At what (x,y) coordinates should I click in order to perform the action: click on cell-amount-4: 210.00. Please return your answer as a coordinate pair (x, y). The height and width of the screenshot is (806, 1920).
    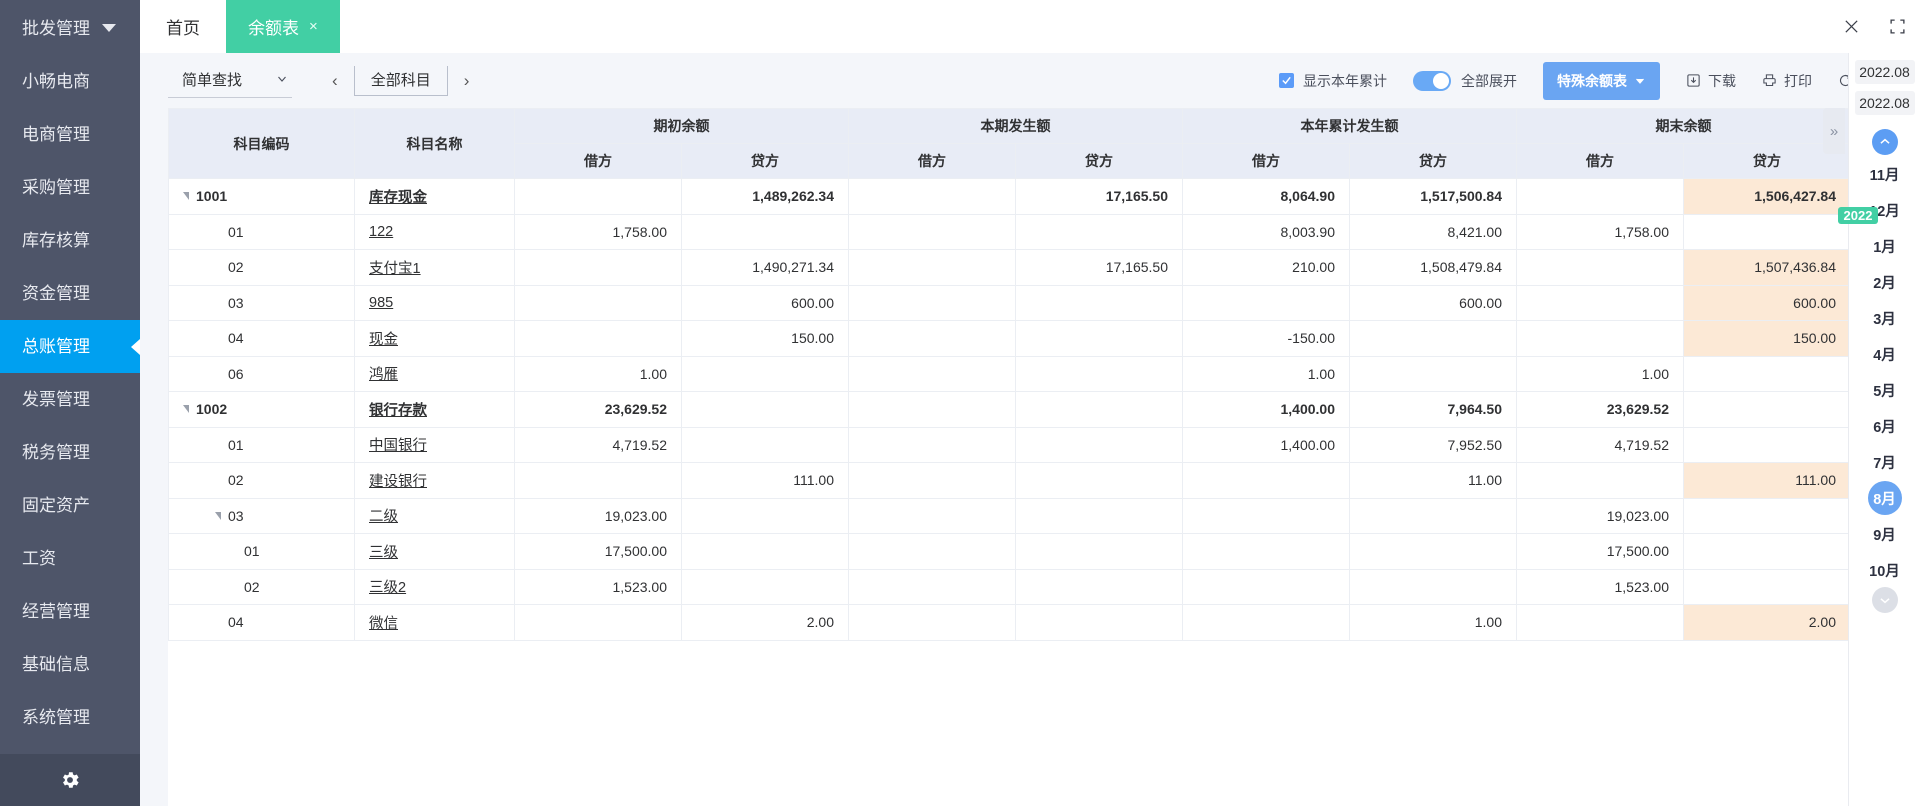
    Looking at the image, I should click on (1266, 267).